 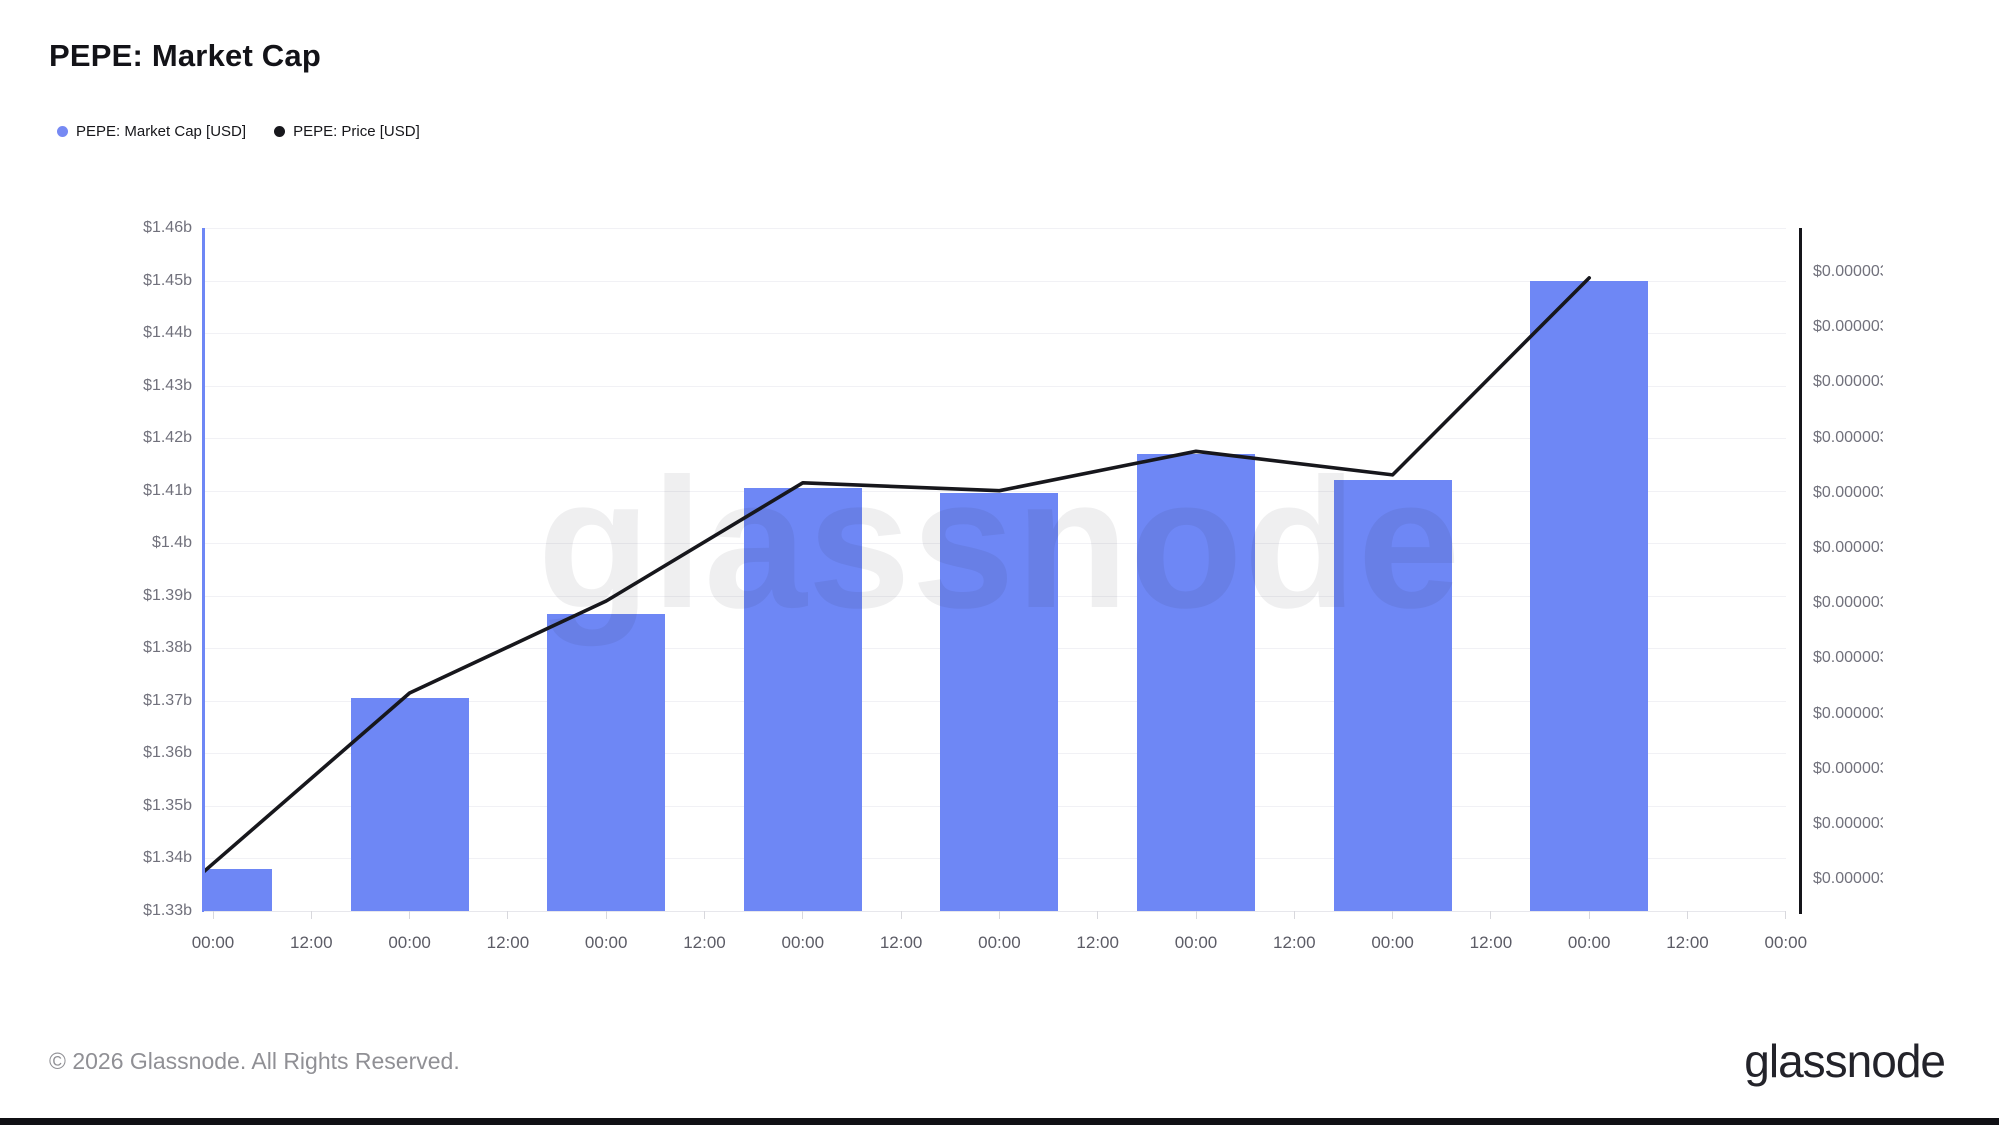 I want to click on legend-item-market-cap: PEPE: Market Cap [USD], so click(x=151, y=131).